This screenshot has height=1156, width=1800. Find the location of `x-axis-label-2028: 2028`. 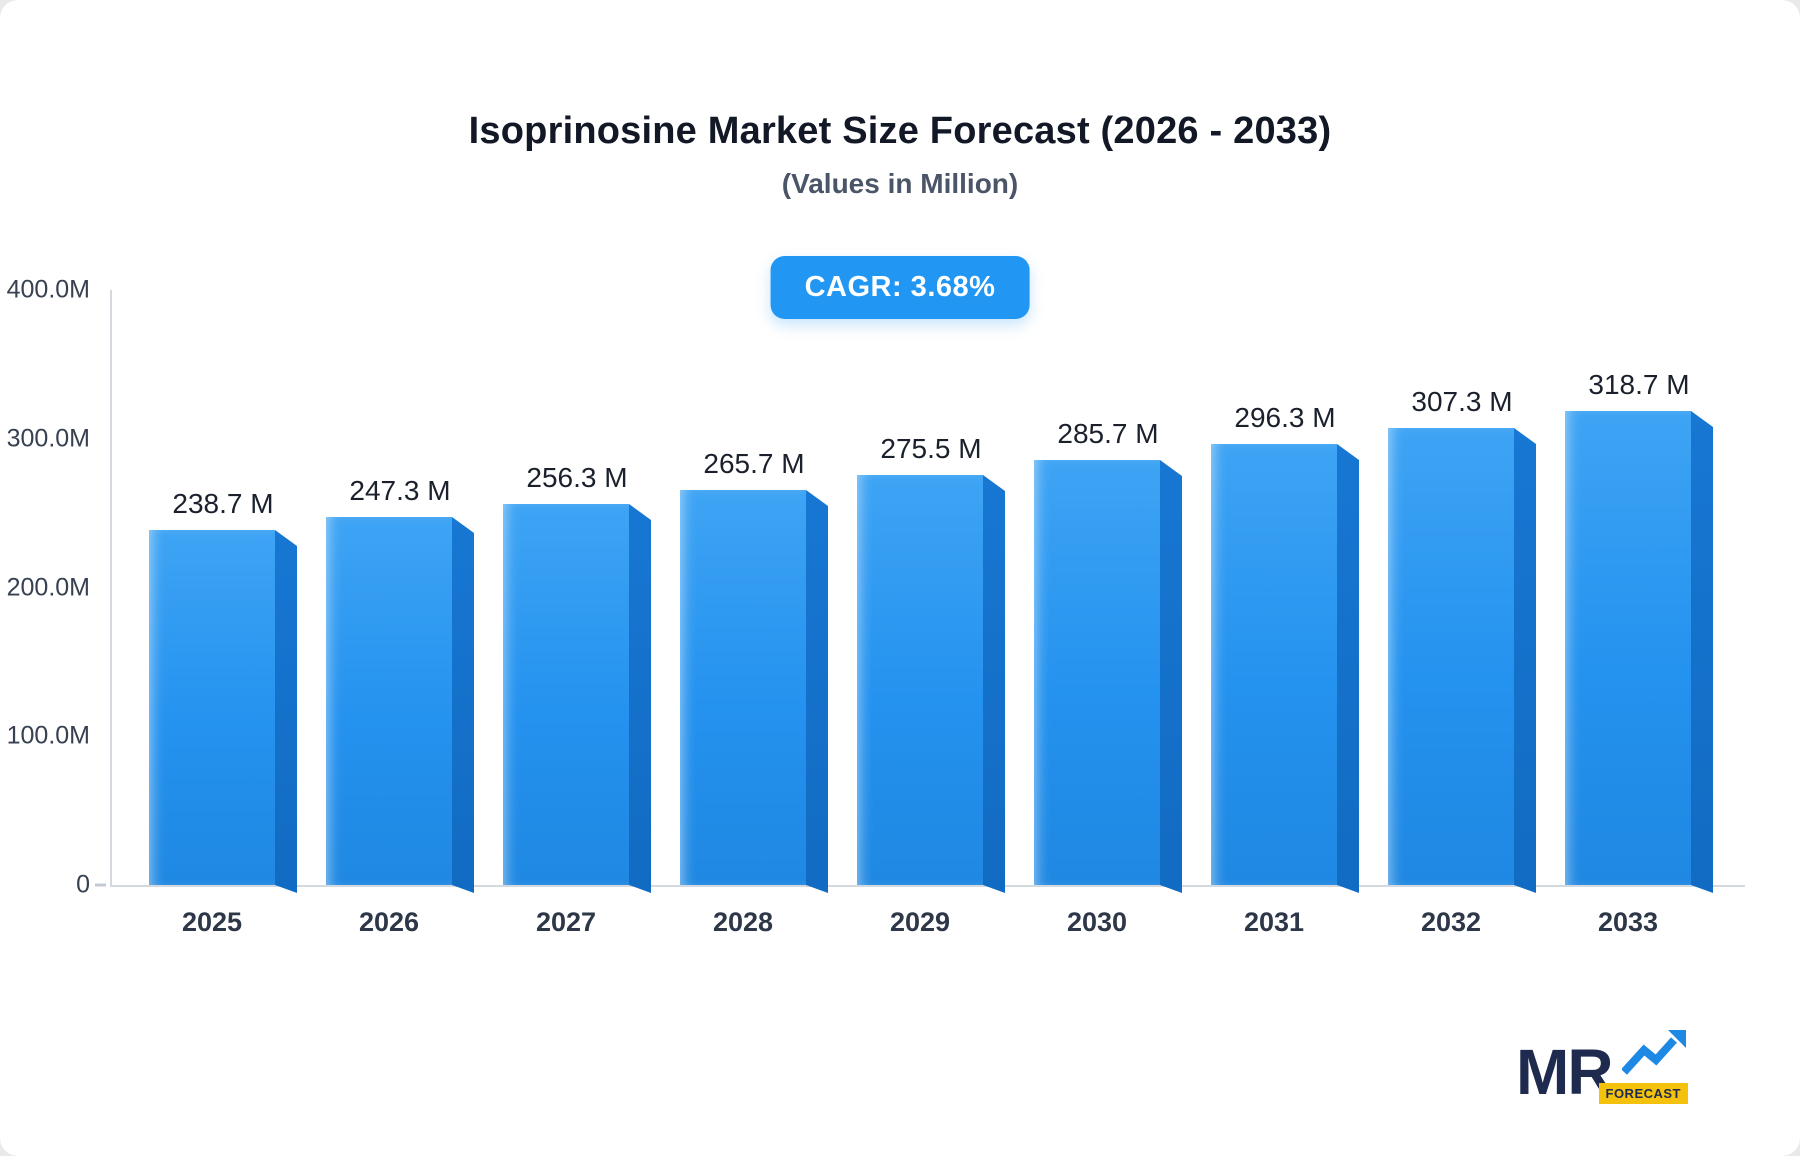

x-axis-label-2028: 2028 is located at coordinates (743, 922).